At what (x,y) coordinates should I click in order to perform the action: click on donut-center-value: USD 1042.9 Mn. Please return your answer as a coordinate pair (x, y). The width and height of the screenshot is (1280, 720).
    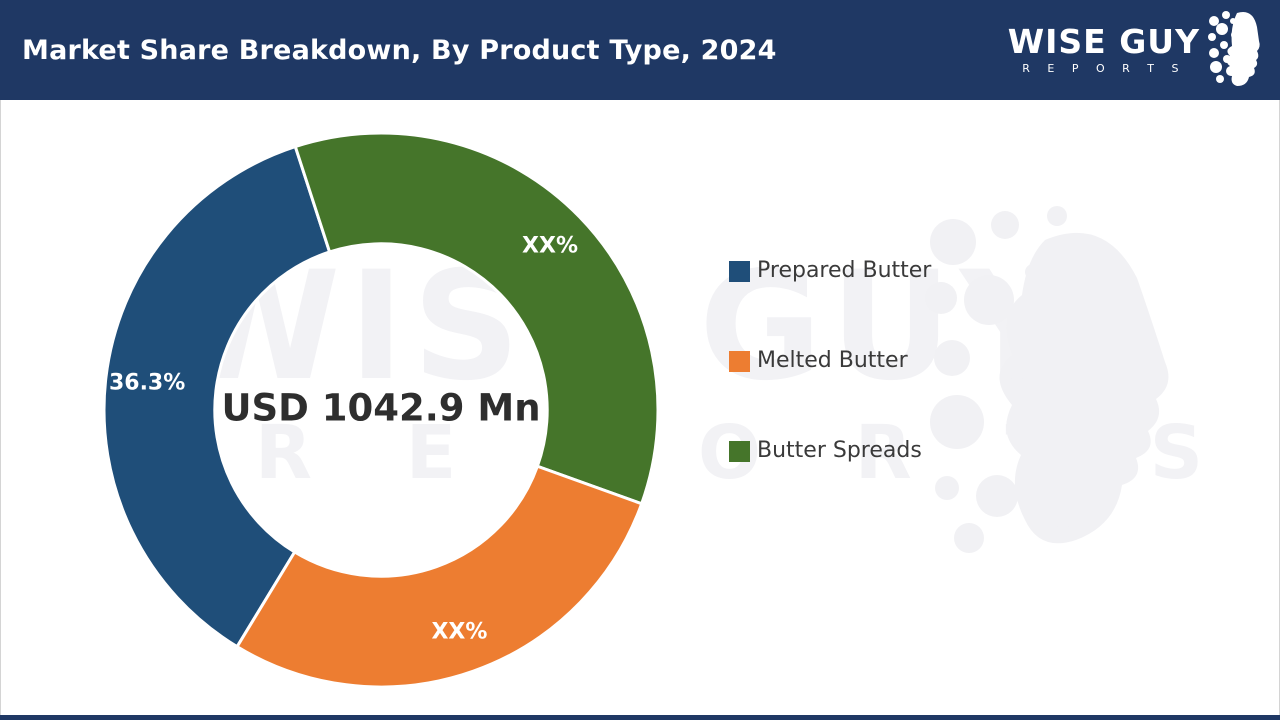
    Looking at the image, I should click on (381, 408).